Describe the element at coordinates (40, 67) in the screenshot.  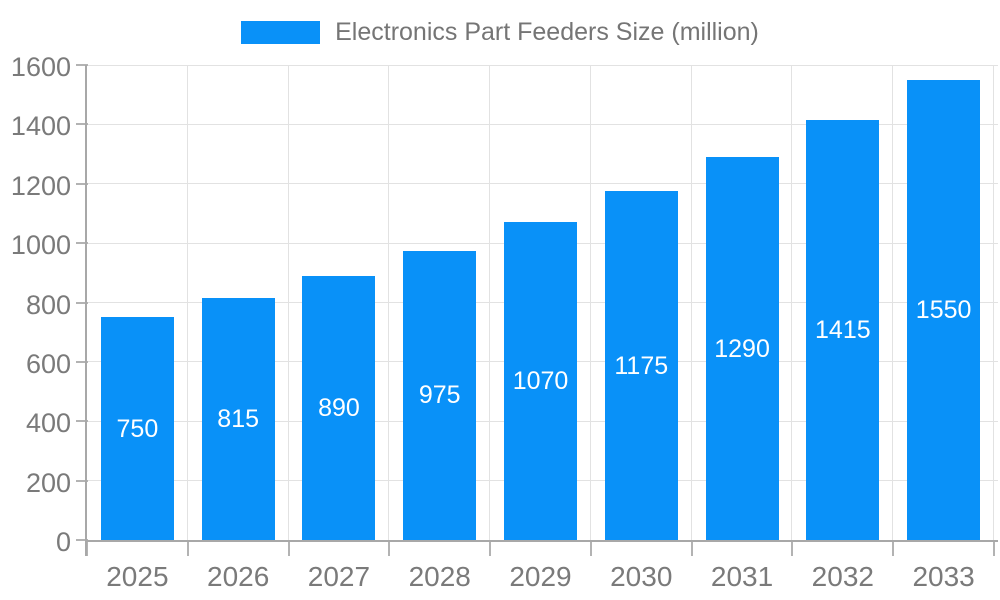
I see `y-axis-tick-label: 1600` at that location.